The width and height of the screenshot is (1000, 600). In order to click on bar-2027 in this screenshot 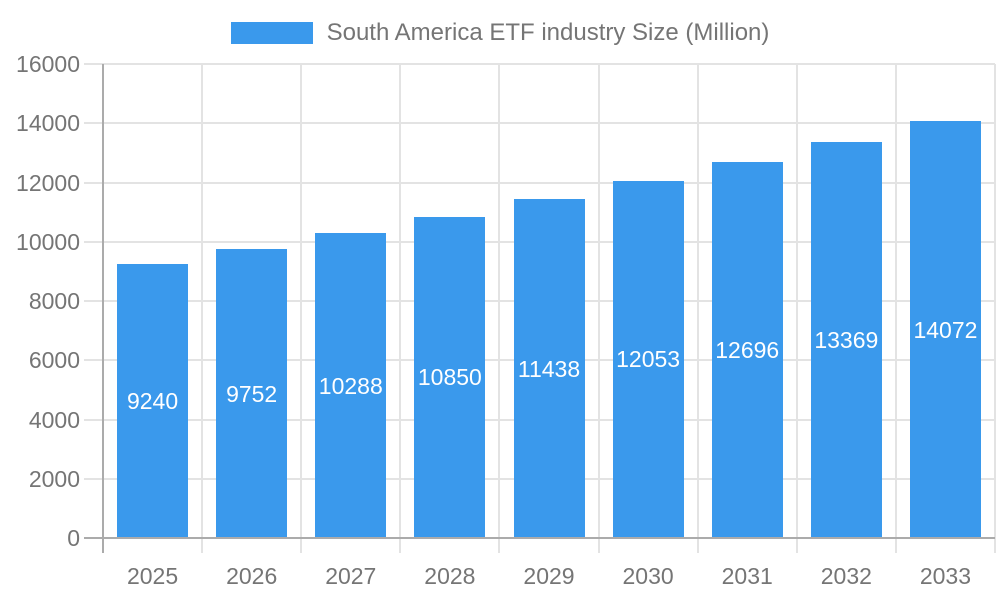, I will do `click(351, 385)`.